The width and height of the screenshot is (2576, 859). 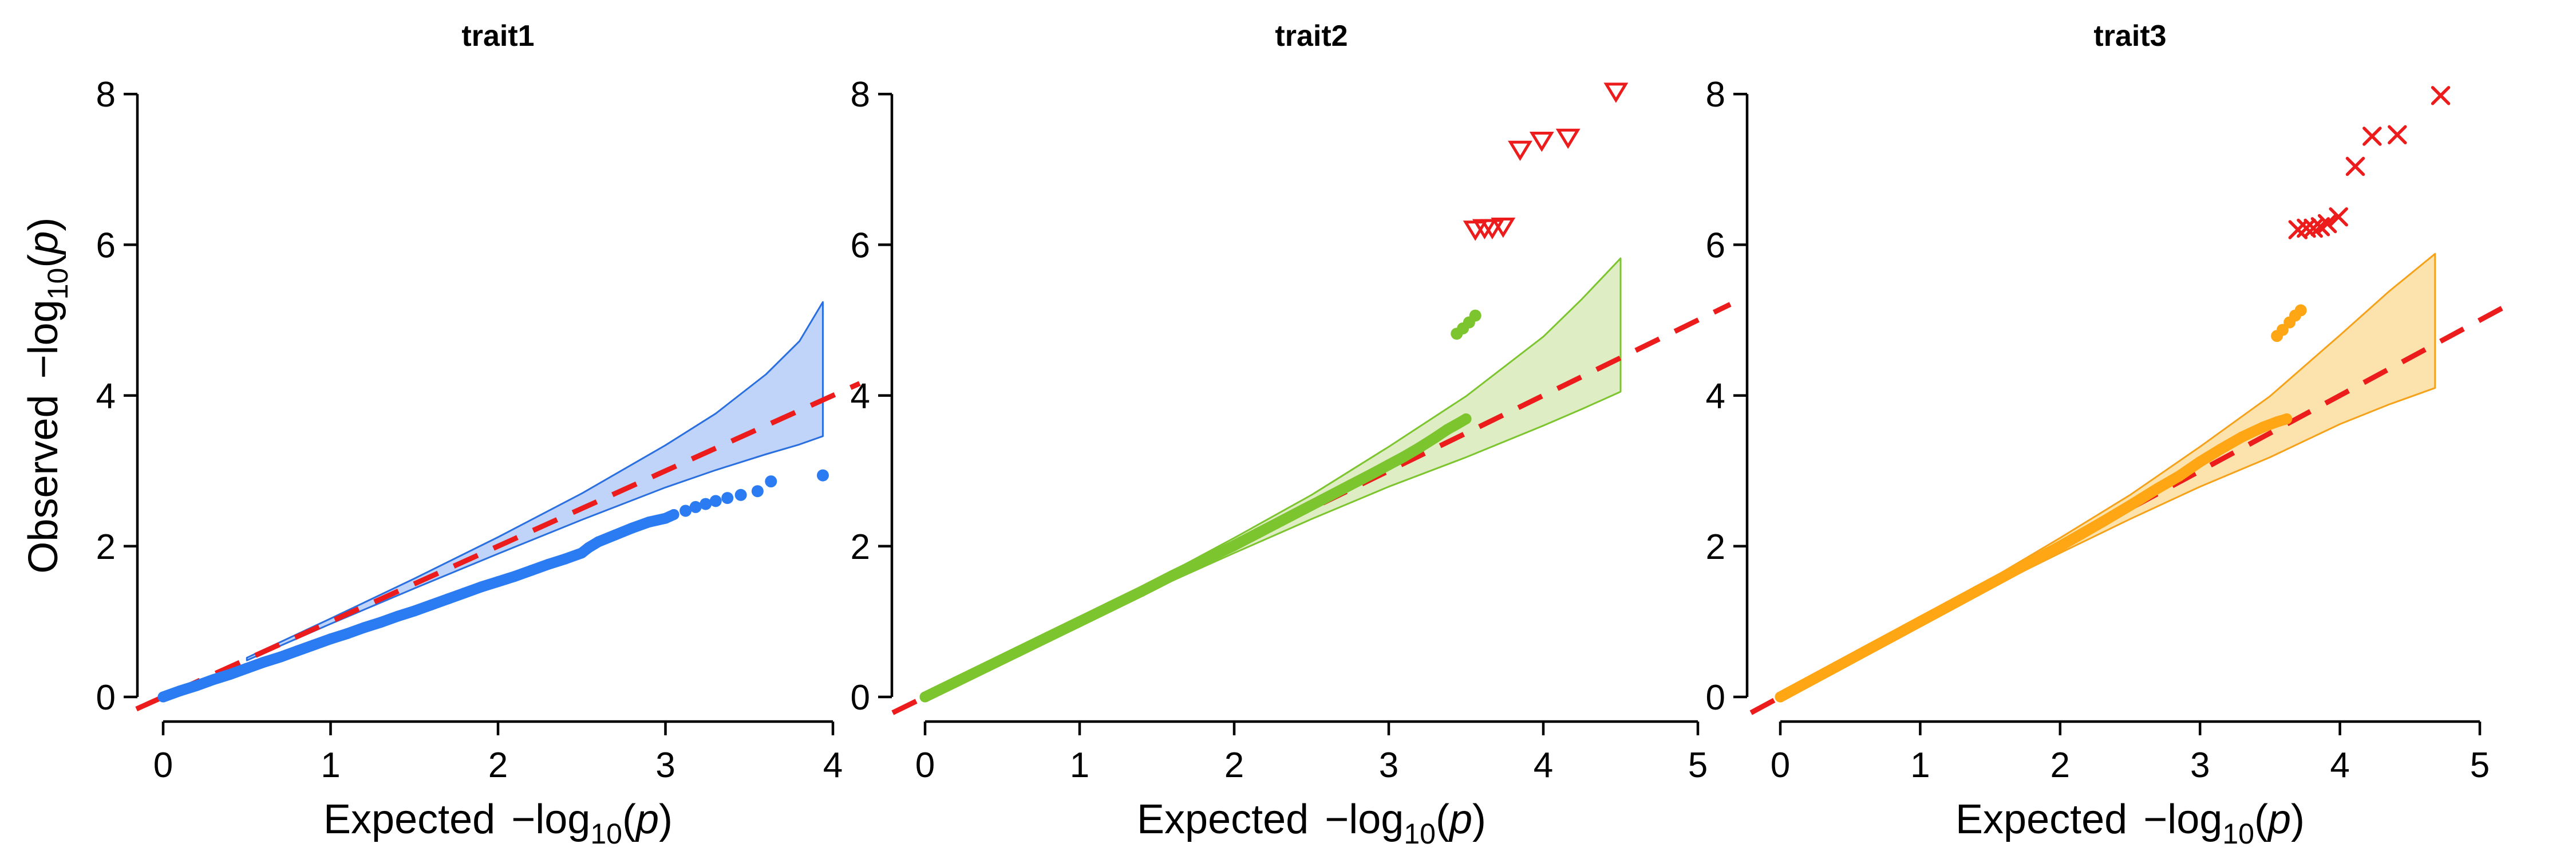 What do you see at coordinates (497, 36) in the screenshot?
I see `panel-title: trait1` at bounding box center [497, 36].